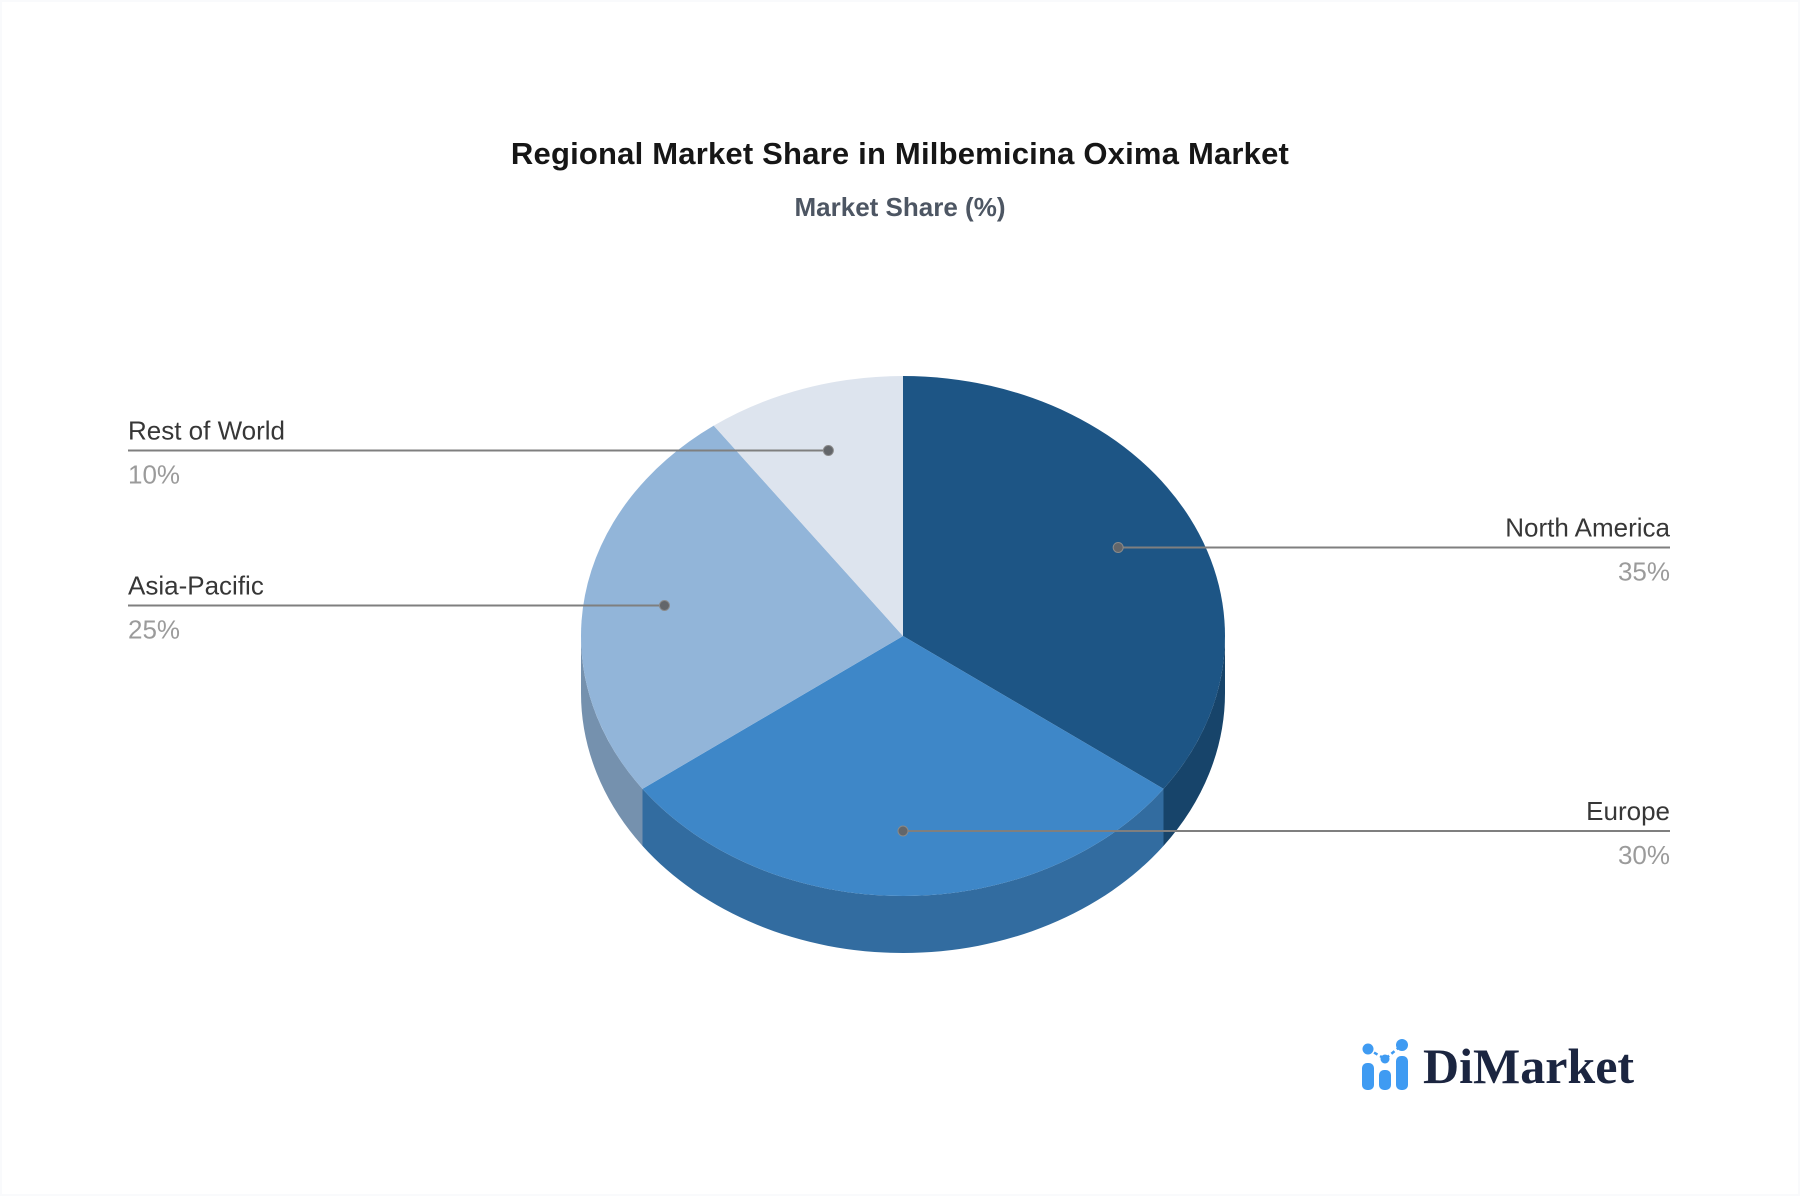 This screenshot has height=1196, width=1800. What do you see at coordinates (1587, 527) in the screenshot?
I see `callout-label-north-america: North America` at bounding box center [1587, 527].